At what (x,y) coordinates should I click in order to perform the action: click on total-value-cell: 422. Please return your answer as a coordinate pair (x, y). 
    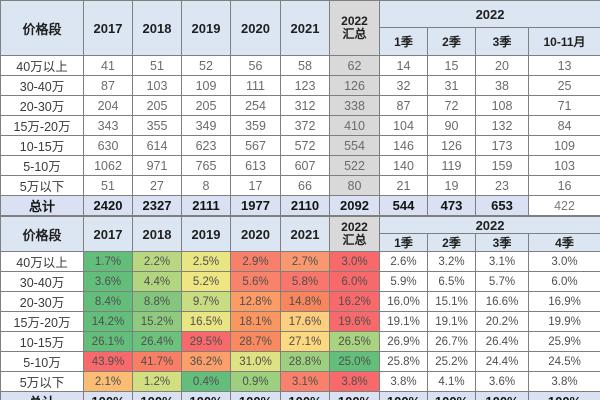
    Looking at the image, I should click on (563, 205).